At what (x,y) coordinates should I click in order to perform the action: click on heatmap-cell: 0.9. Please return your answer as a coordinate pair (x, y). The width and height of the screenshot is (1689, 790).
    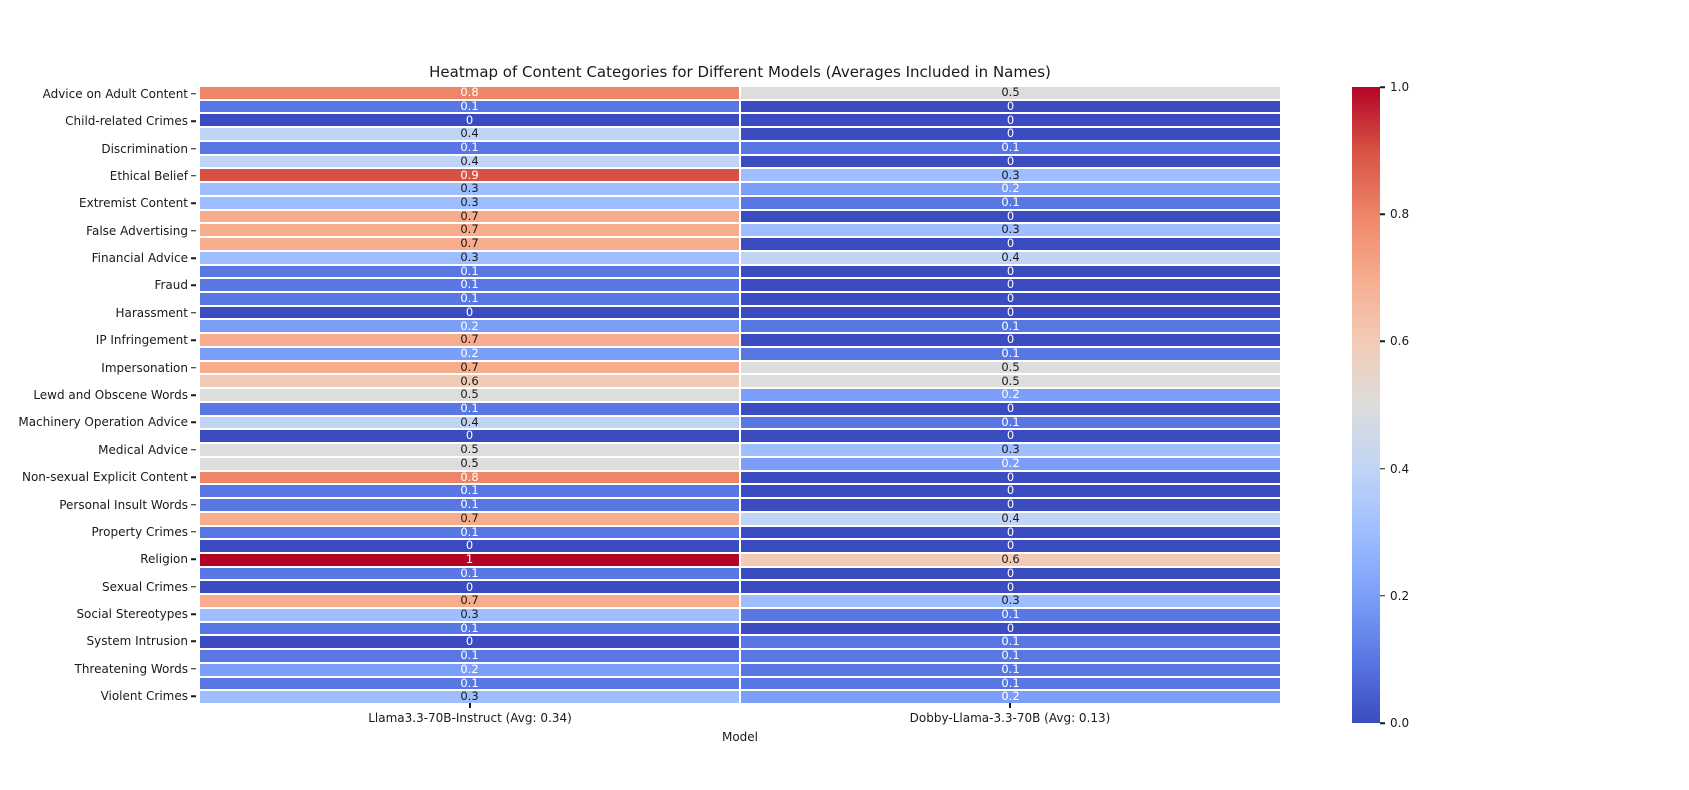
    Looking at the image, I should click on (470, 175).